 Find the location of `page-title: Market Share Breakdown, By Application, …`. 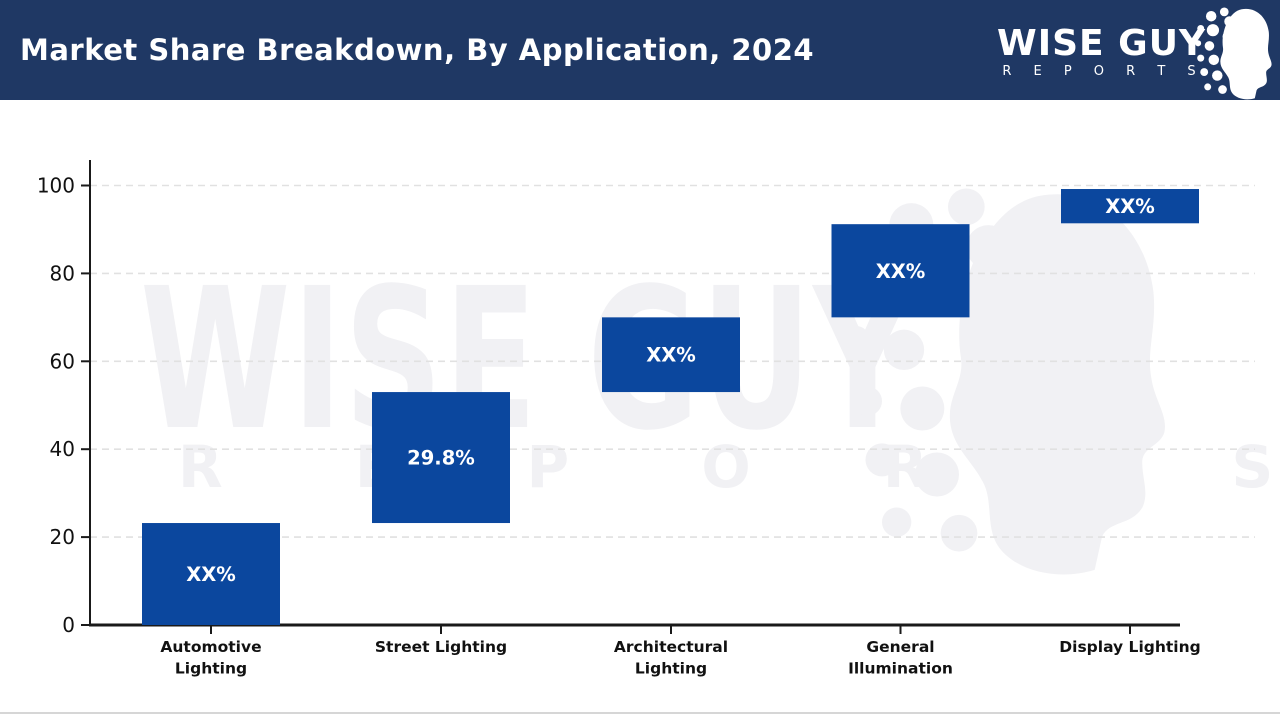

page-title: Market Share Breakdown, By Application, … is located at coordinates (417, 50).